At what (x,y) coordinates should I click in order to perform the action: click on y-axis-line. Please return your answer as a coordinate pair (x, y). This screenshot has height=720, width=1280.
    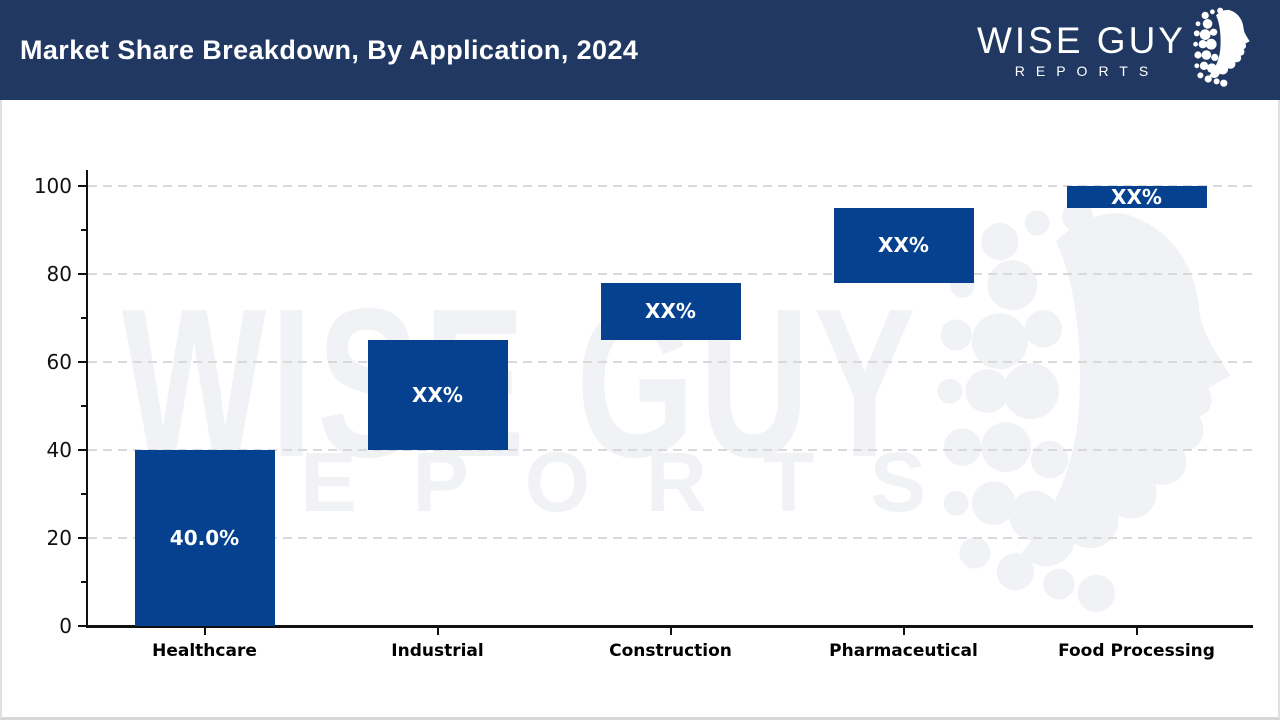
    Looking at the image, I should click on (87, 399).